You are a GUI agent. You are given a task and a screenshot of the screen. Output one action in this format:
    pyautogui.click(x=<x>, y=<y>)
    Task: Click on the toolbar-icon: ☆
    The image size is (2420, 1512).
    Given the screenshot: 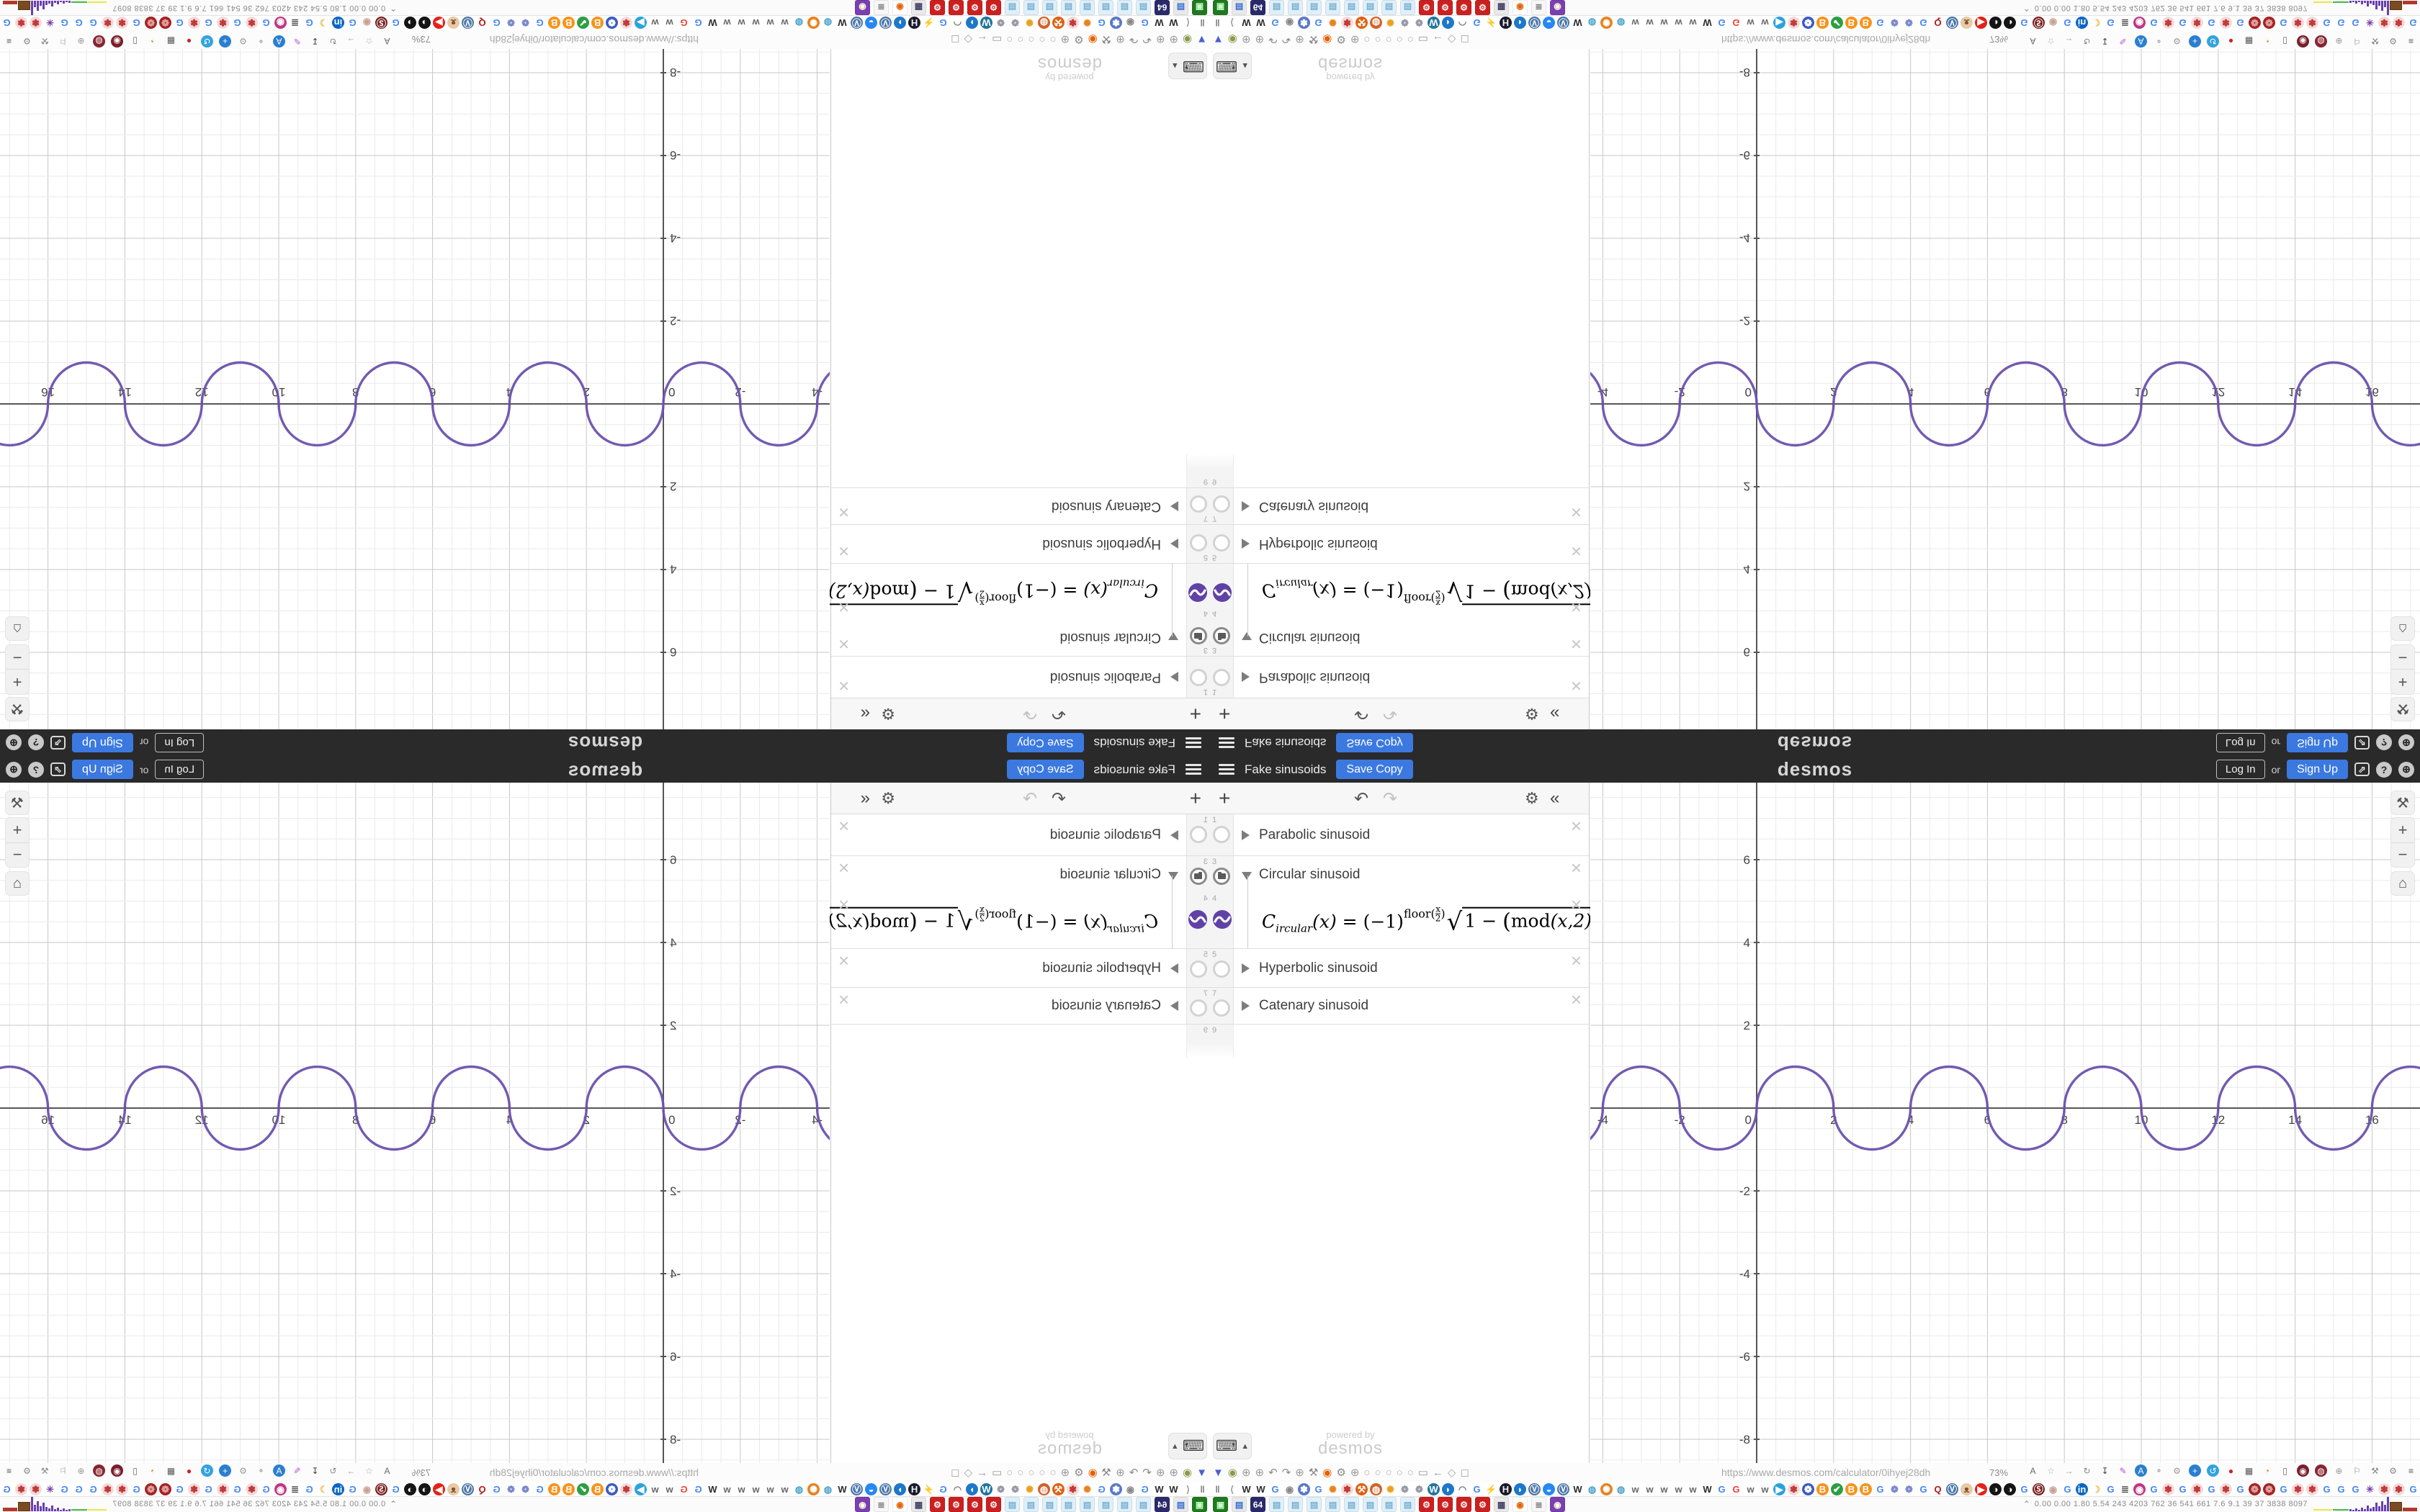 What is the action you would take?
    pyautogui.click(x=369, y=1470)
    